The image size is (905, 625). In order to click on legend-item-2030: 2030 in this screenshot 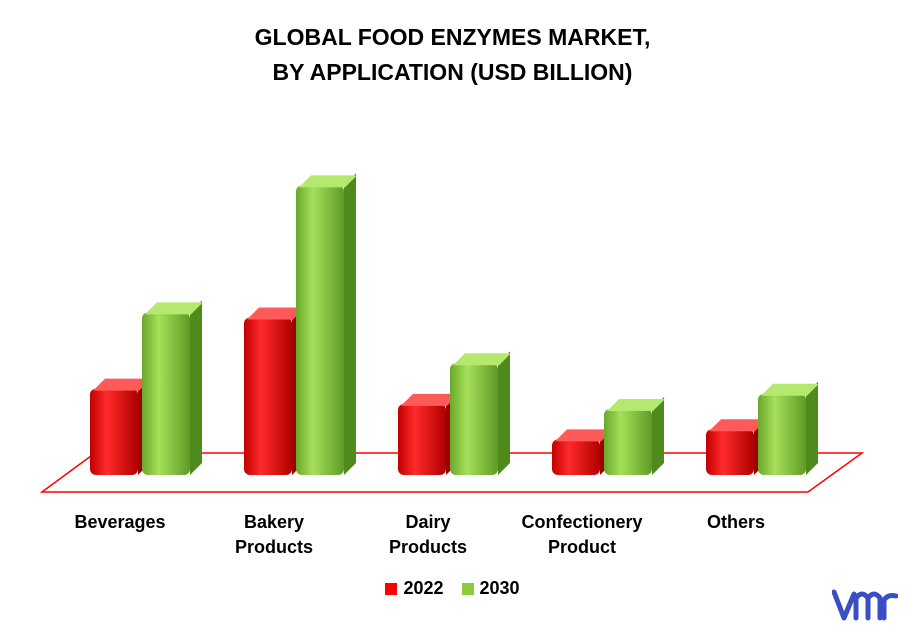, I will do `click(490, 588)`.